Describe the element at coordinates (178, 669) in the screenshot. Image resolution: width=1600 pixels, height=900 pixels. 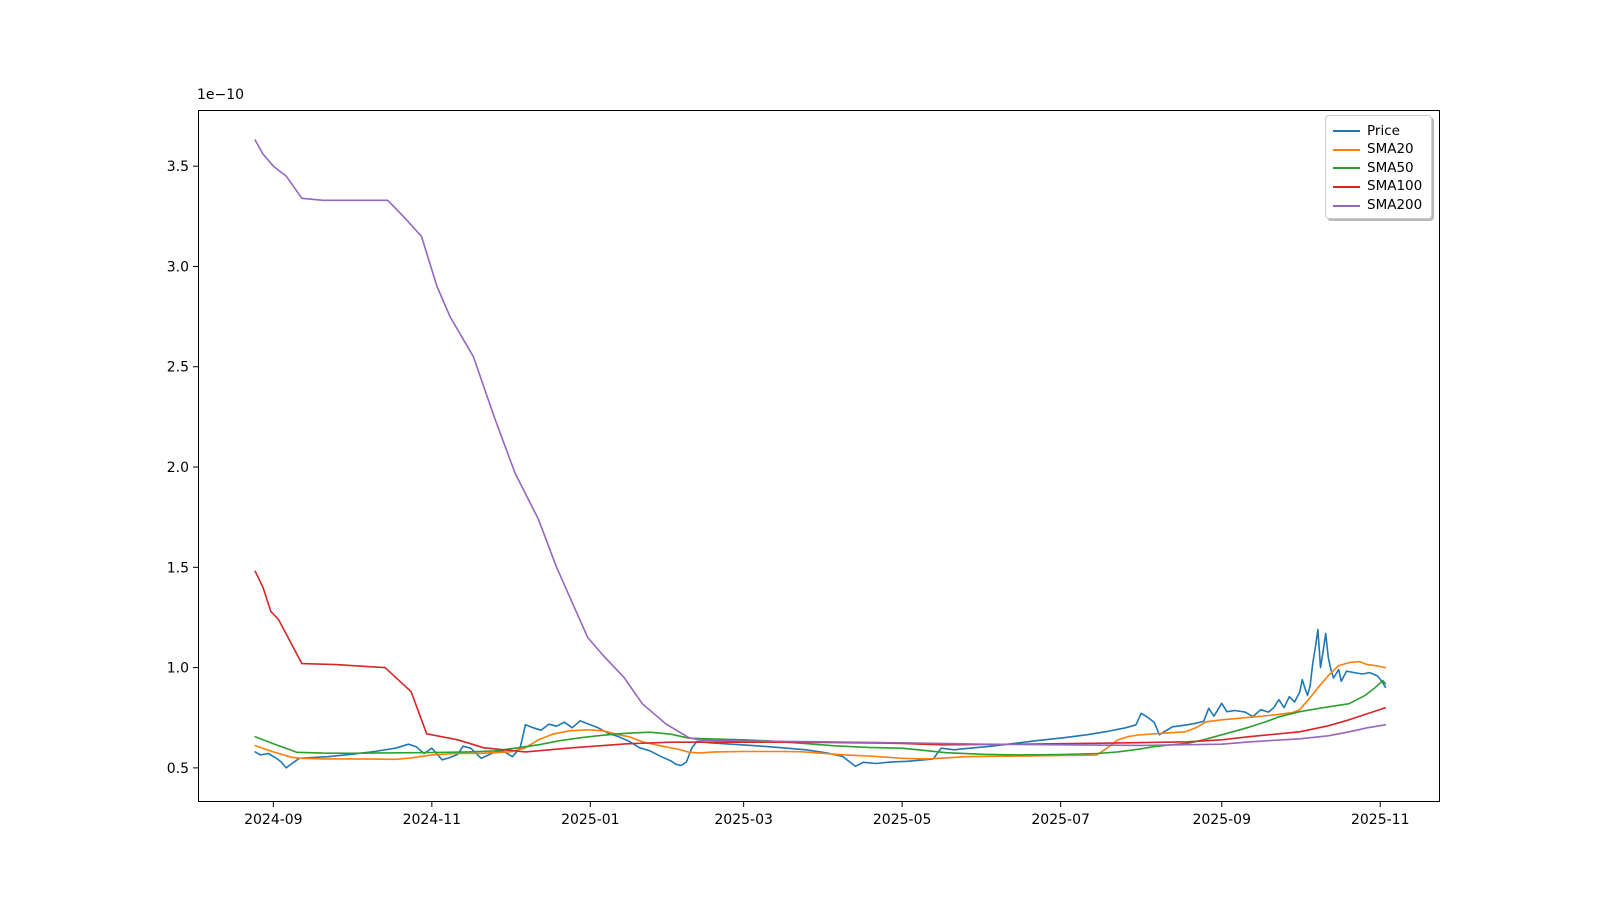
I see `y-tick-label: 1.0` at that location.